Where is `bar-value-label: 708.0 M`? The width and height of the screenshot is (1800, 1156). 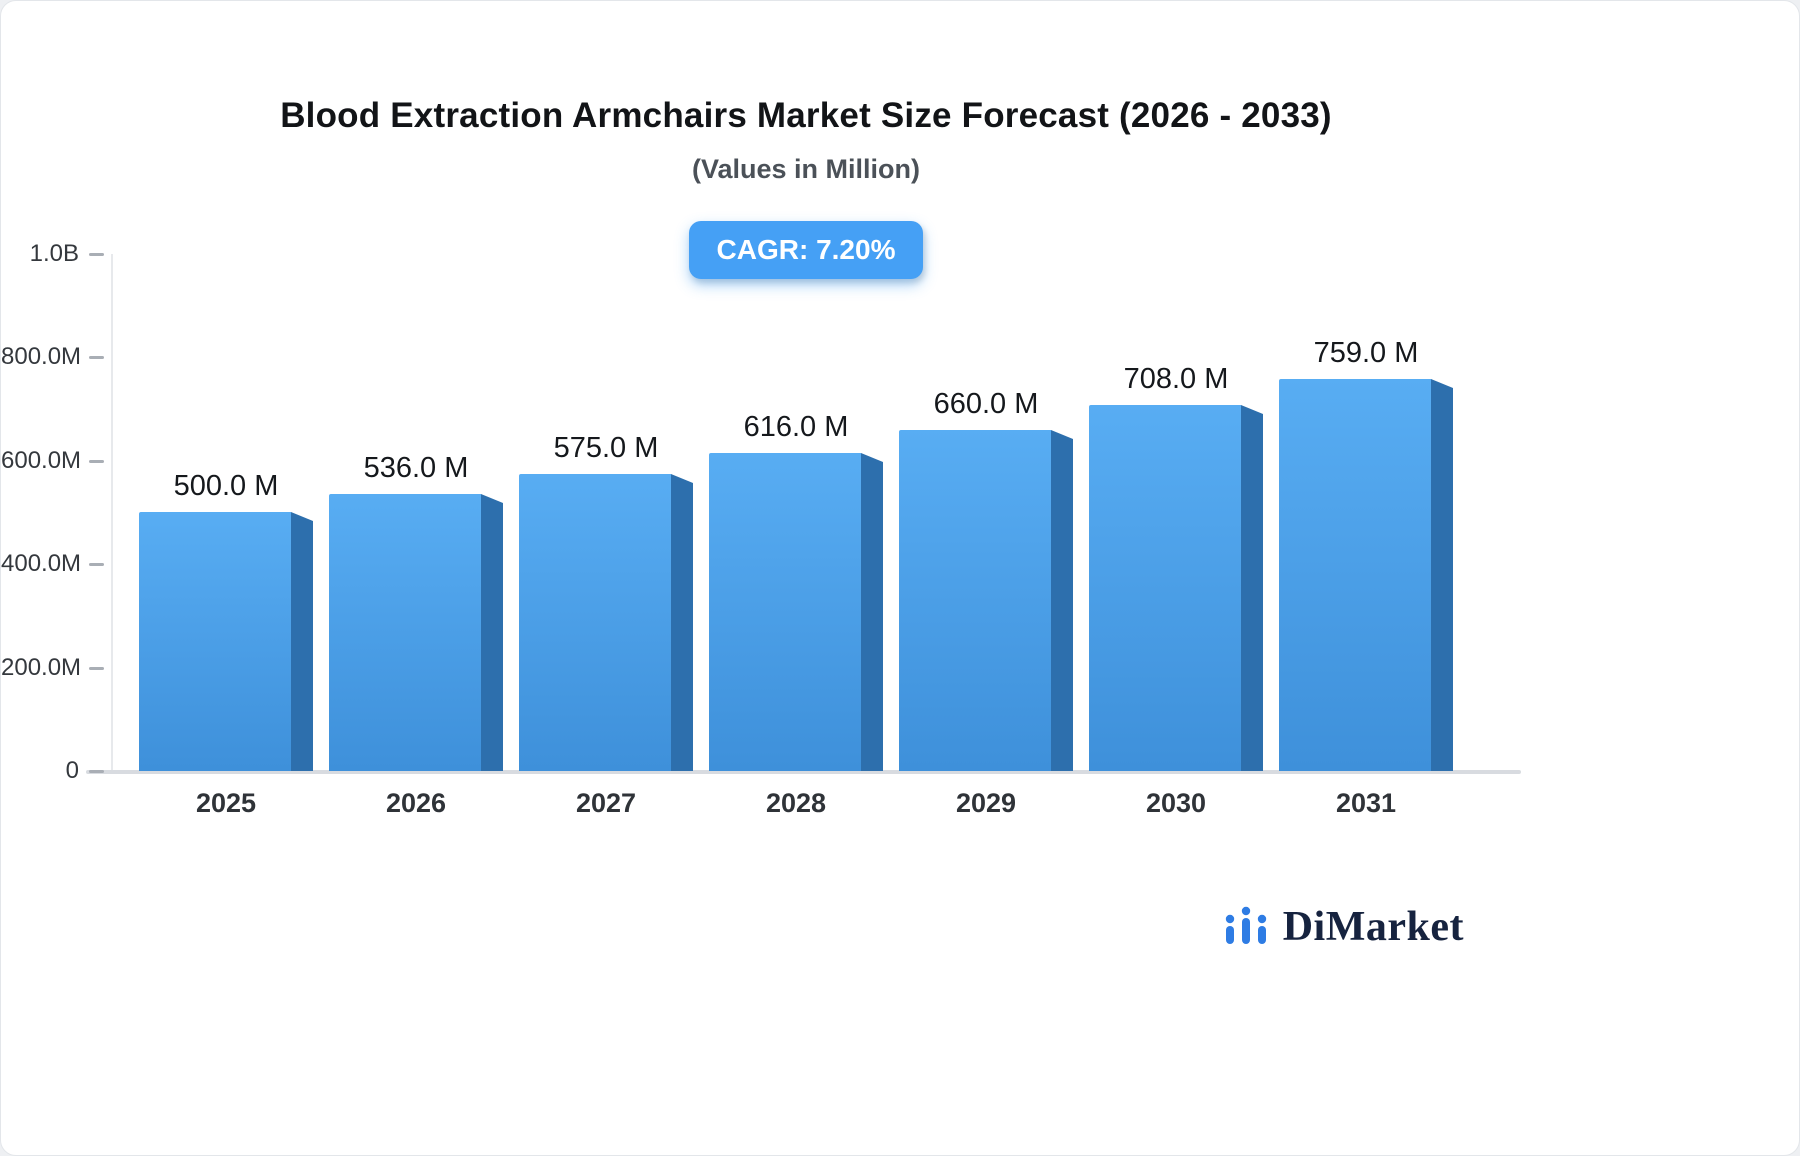 bar-value-label: 708.0 M is located at coordinates (1176, 379).